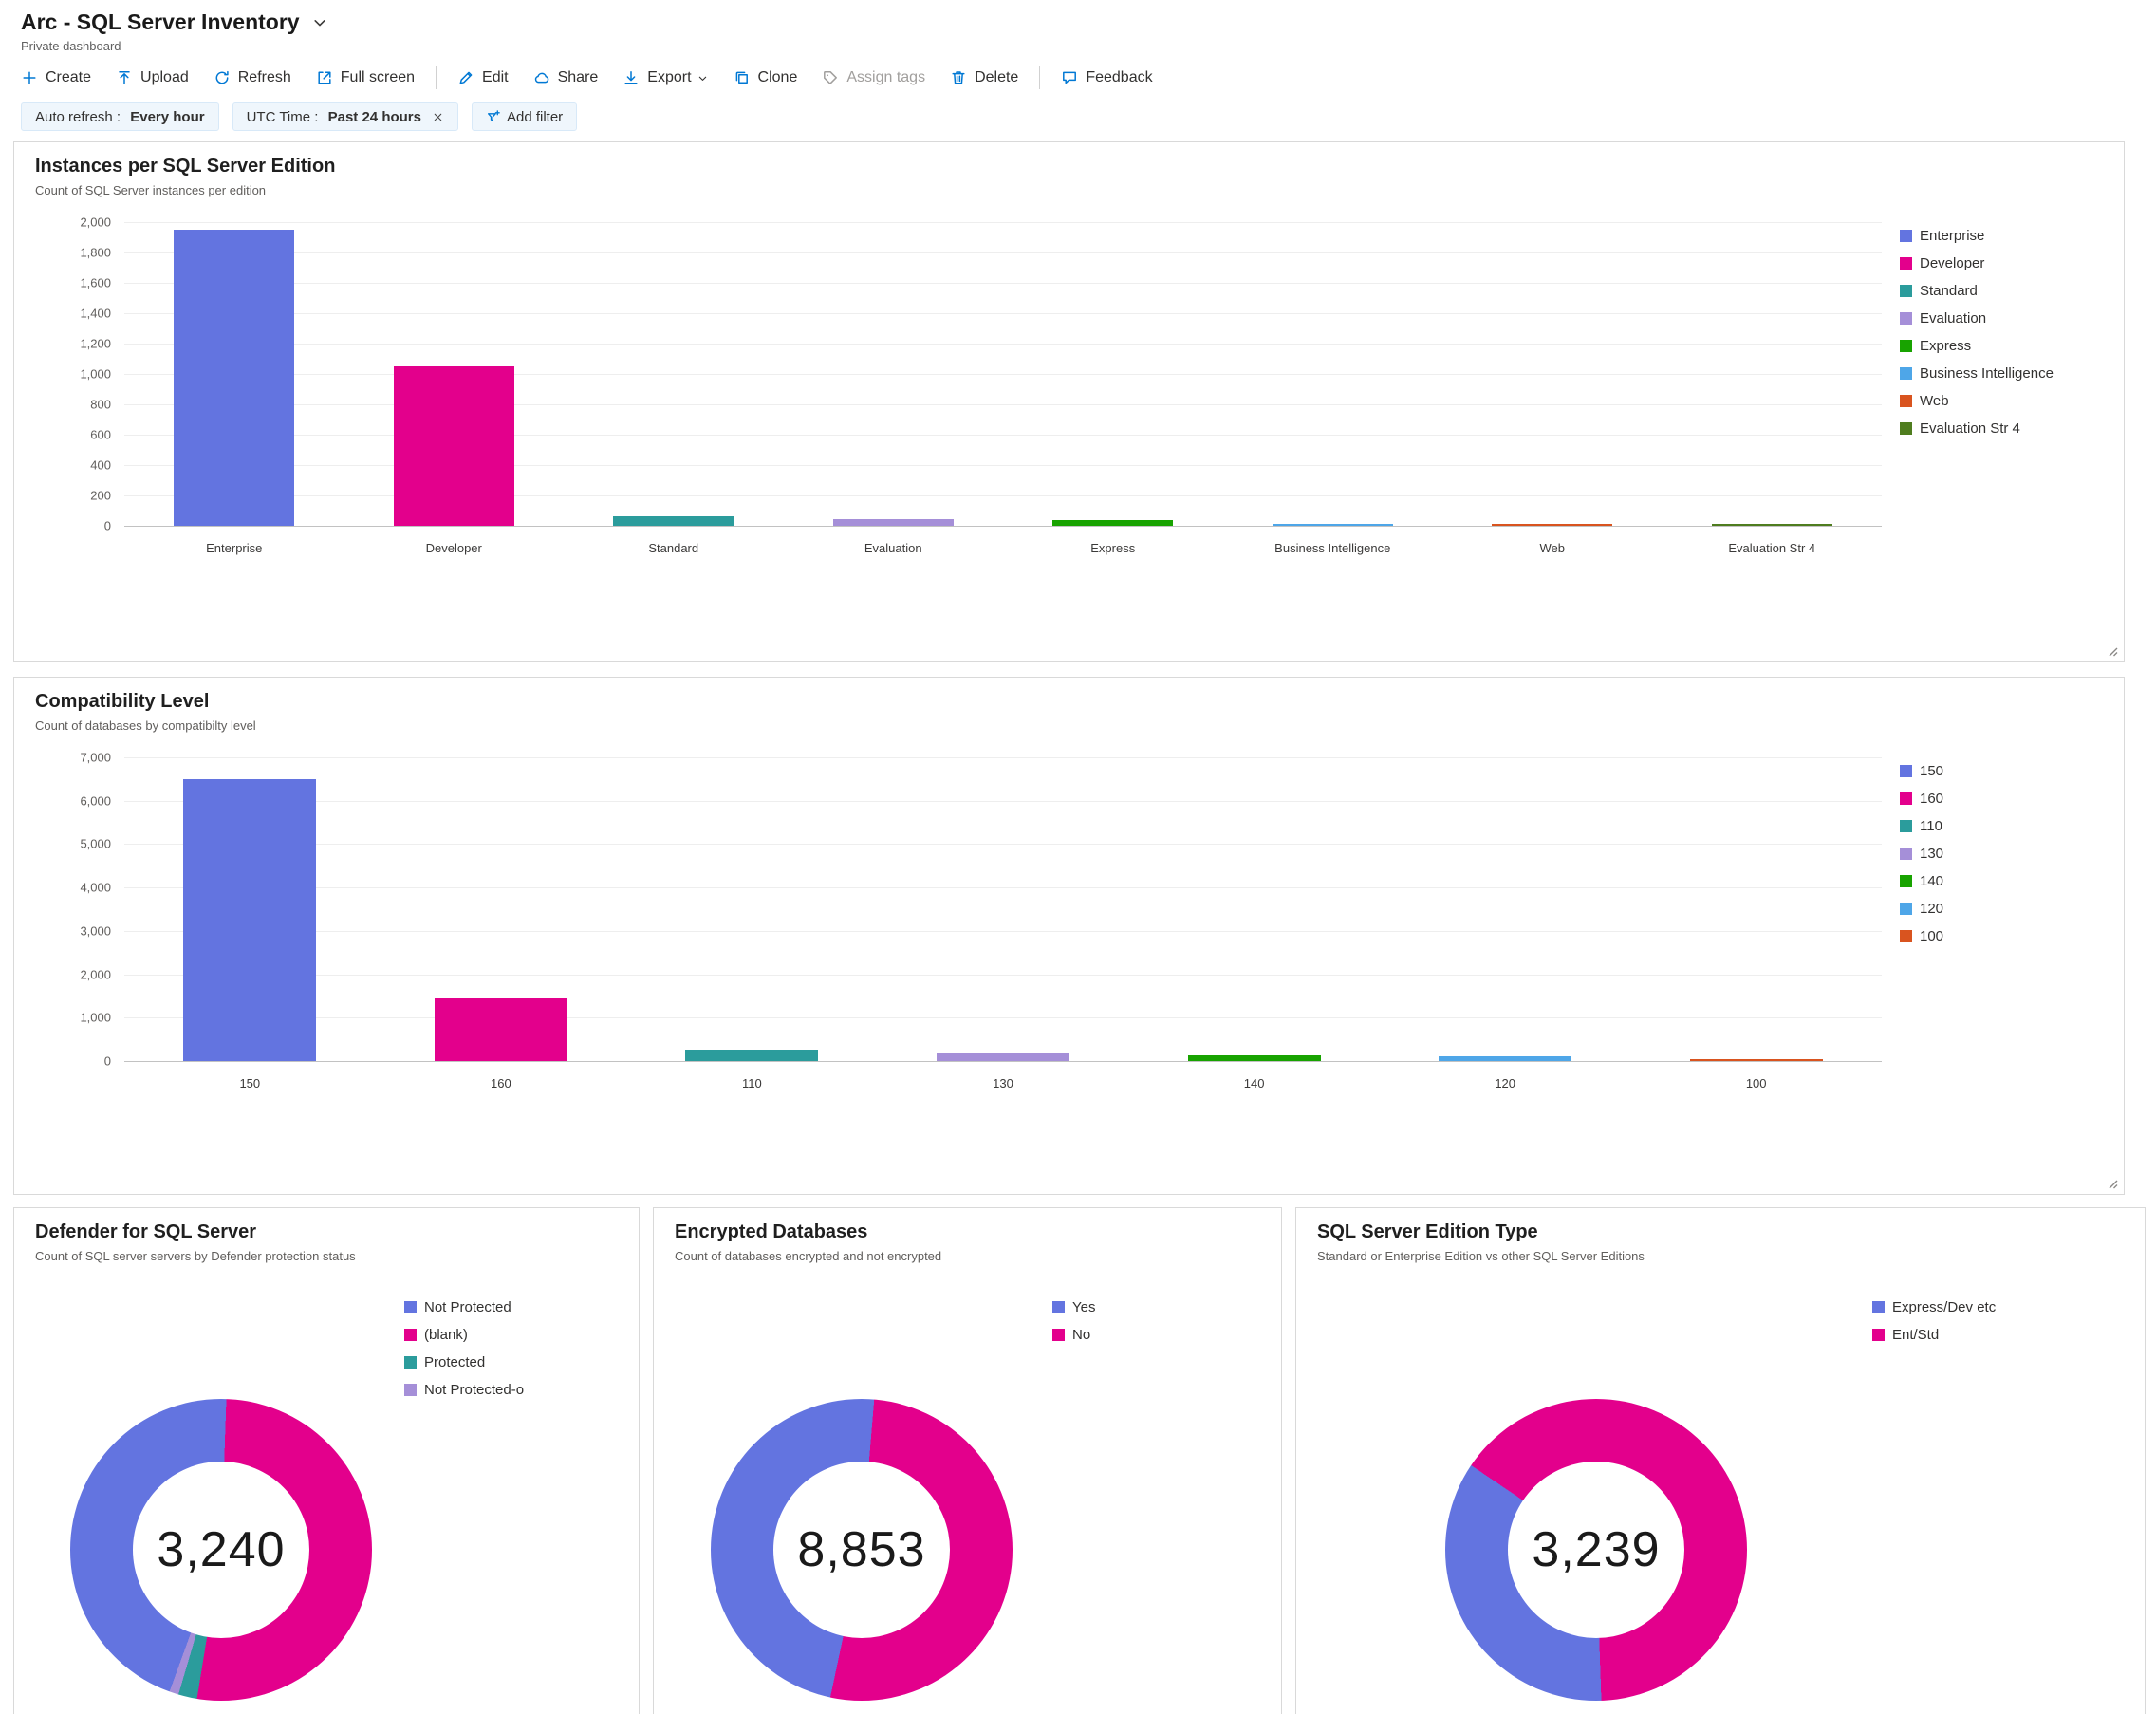 This screenshot has width=2156, height=1714. What do you see at coordinates (345, 116) in the screenshot?
I see `filter-pill-1: UTC Time : Past 24 hours` at bounding box center [345, 116].